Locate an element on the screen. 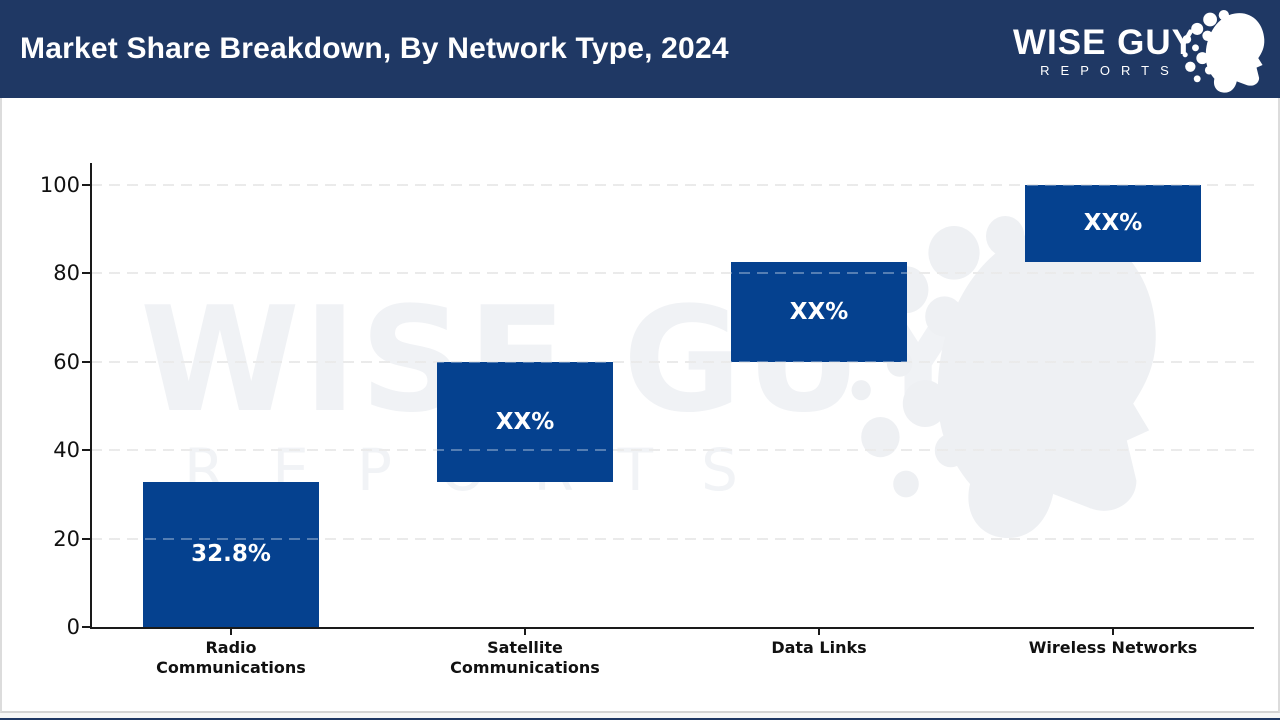 The image size is (1280, 720). bar-radio-communications: 32.8% is located at coordinates (231, 554).